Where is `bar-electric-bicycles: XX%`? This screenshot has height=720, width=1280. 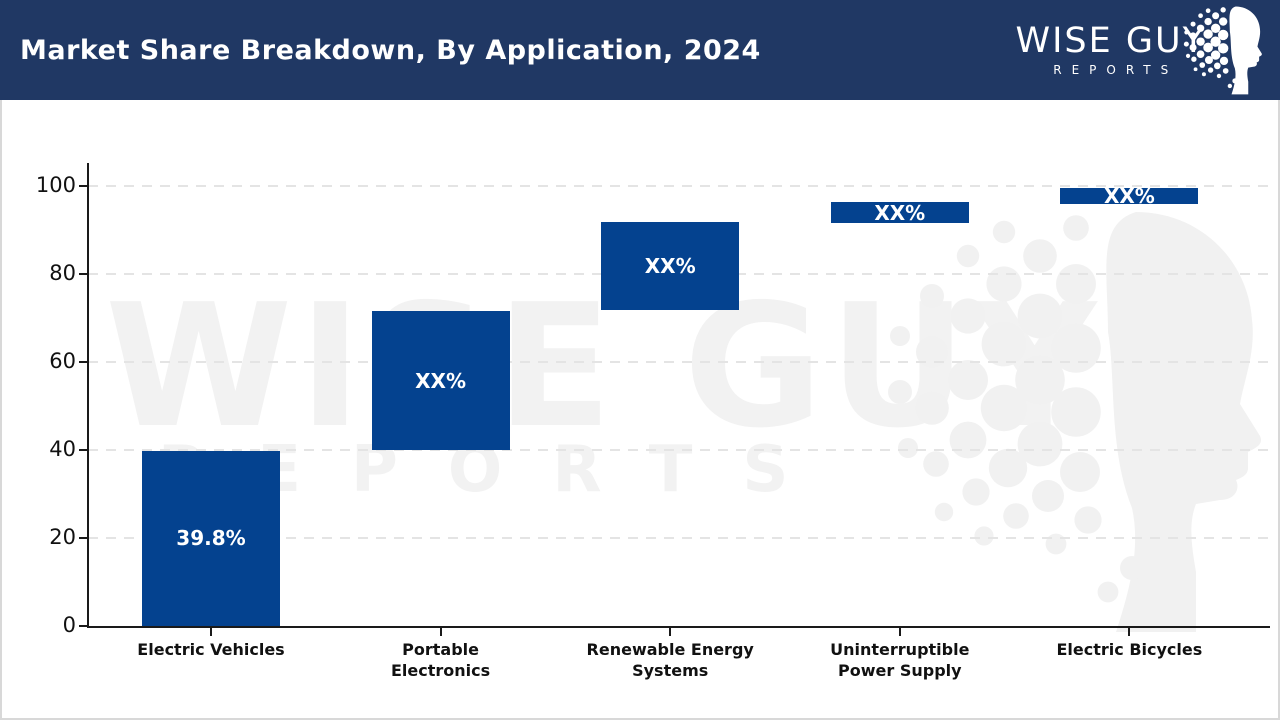 bar-electric-bicycles: XX% is located at coordinates (1129, 195).